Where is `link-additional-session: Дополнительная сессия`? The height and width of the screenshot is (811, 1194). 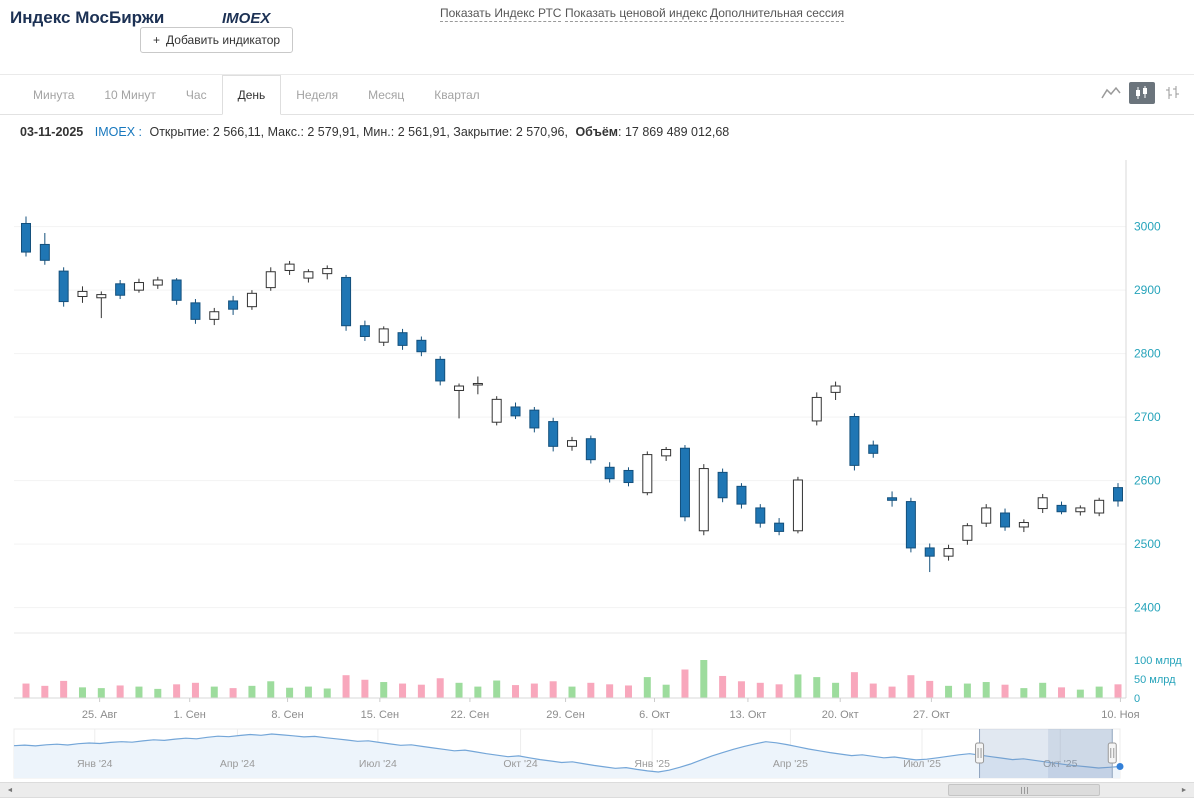 link-additional-session: Дополнительная сессия is located at coordinates (777, 14).